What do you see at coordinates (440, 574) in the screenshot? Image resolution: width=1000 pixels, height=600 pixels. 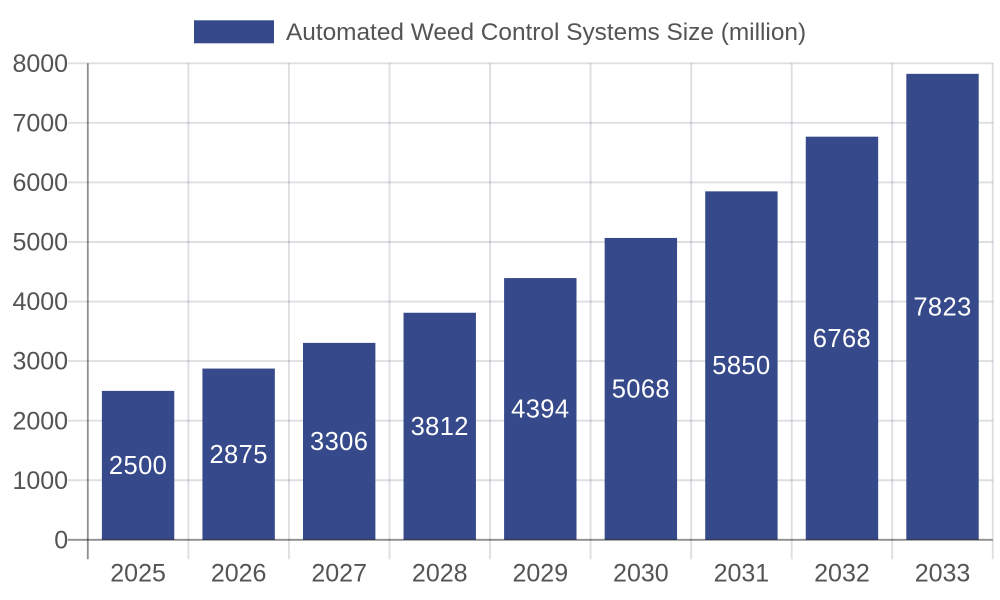 I see `svg-text: 2028` at bounding box center [440, 574].